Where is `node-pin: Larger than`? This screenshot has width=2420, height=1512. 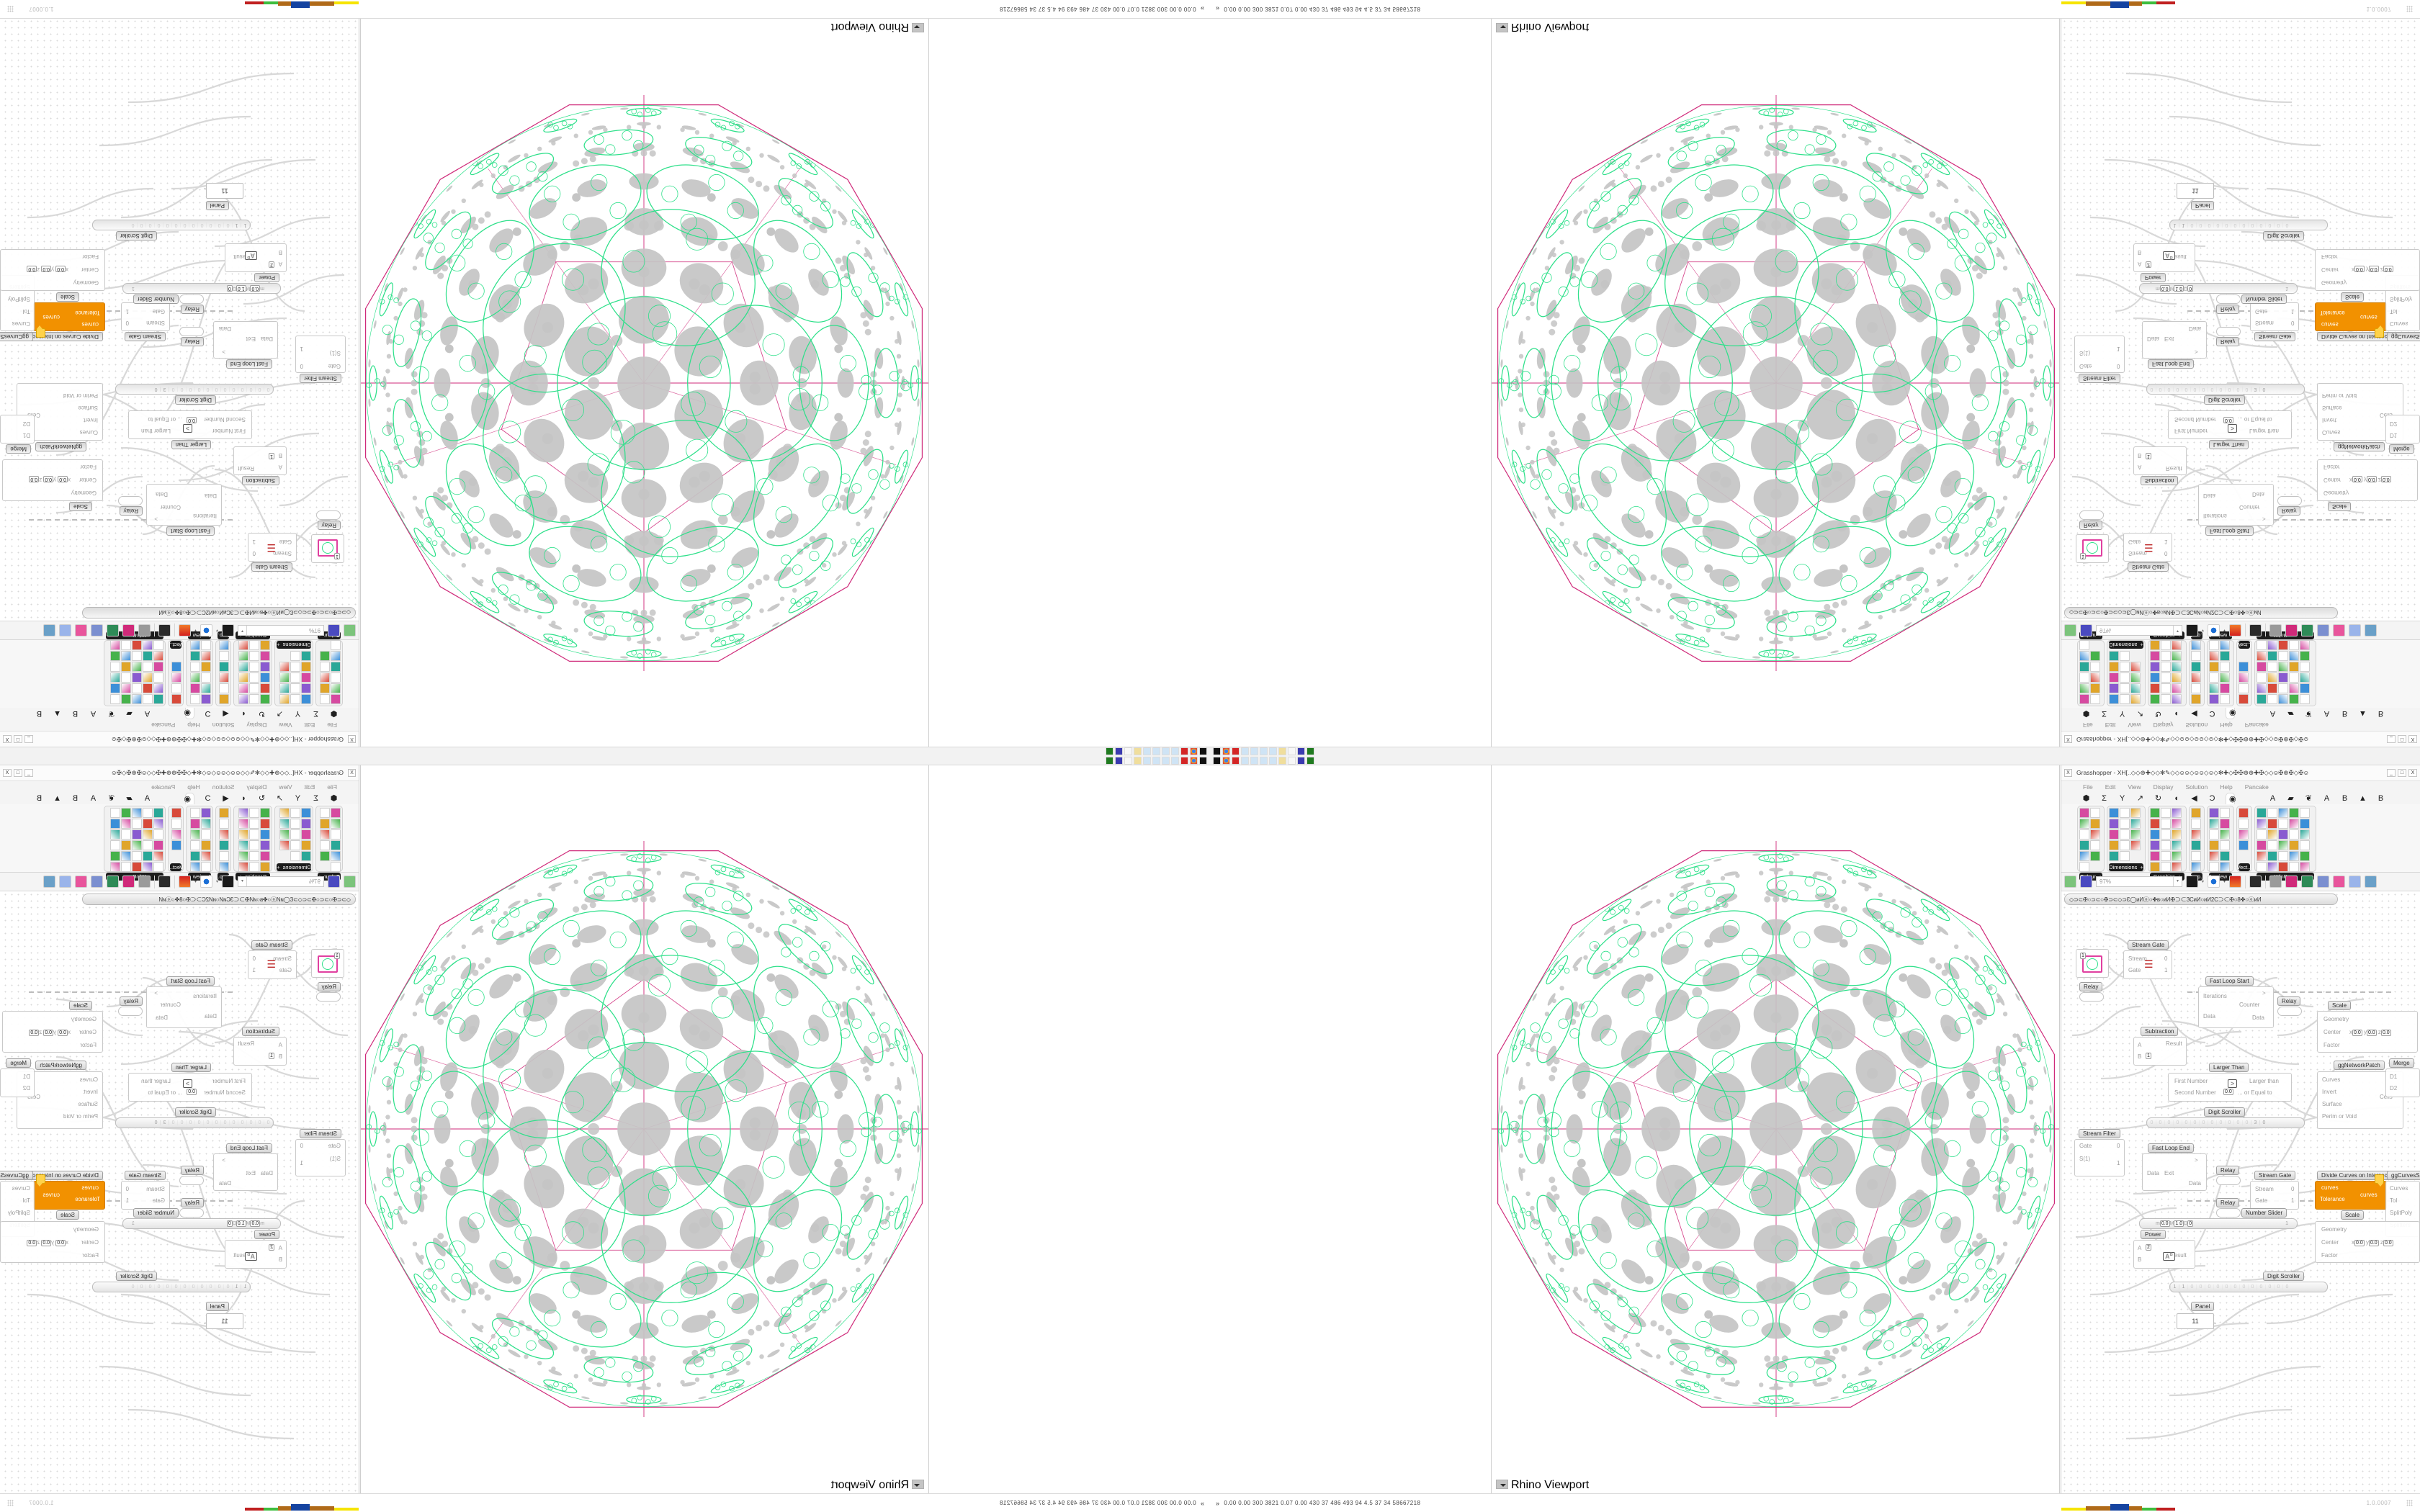
node-pin: Larger than is located at coordinates (156, 1081).